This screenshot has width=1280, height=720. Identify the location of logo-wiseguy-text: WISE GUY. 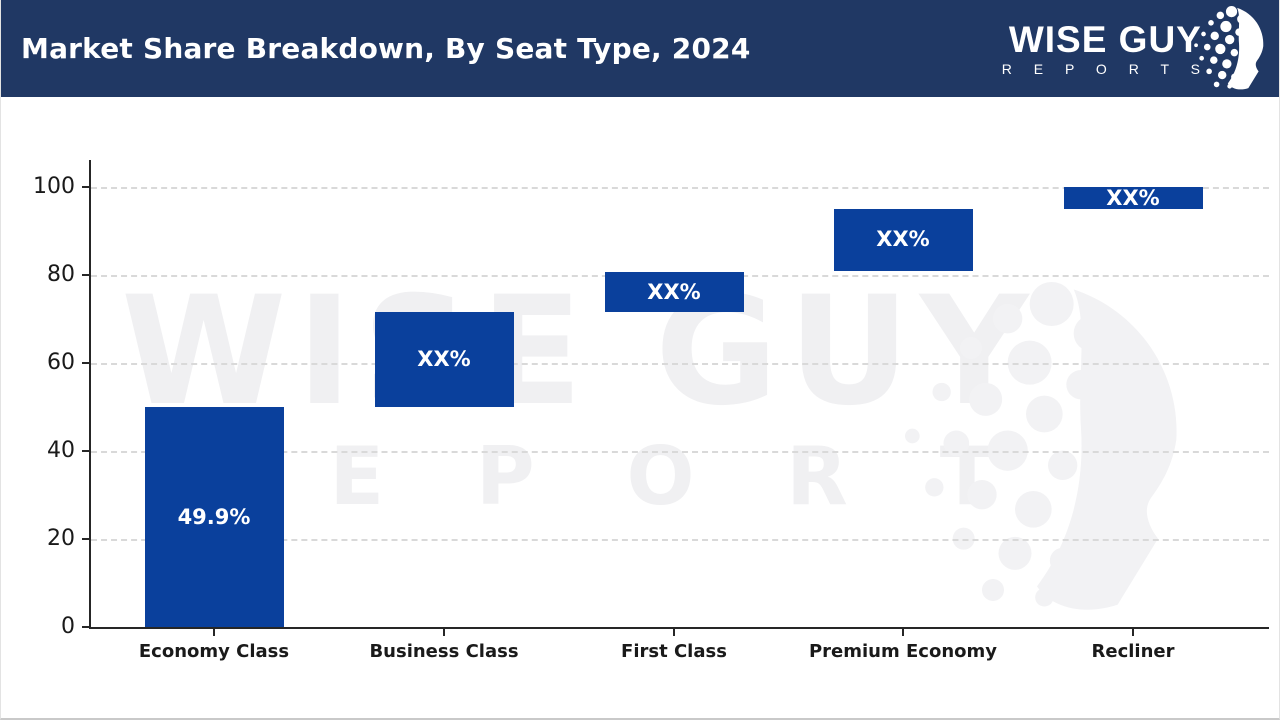
(1105, 39).